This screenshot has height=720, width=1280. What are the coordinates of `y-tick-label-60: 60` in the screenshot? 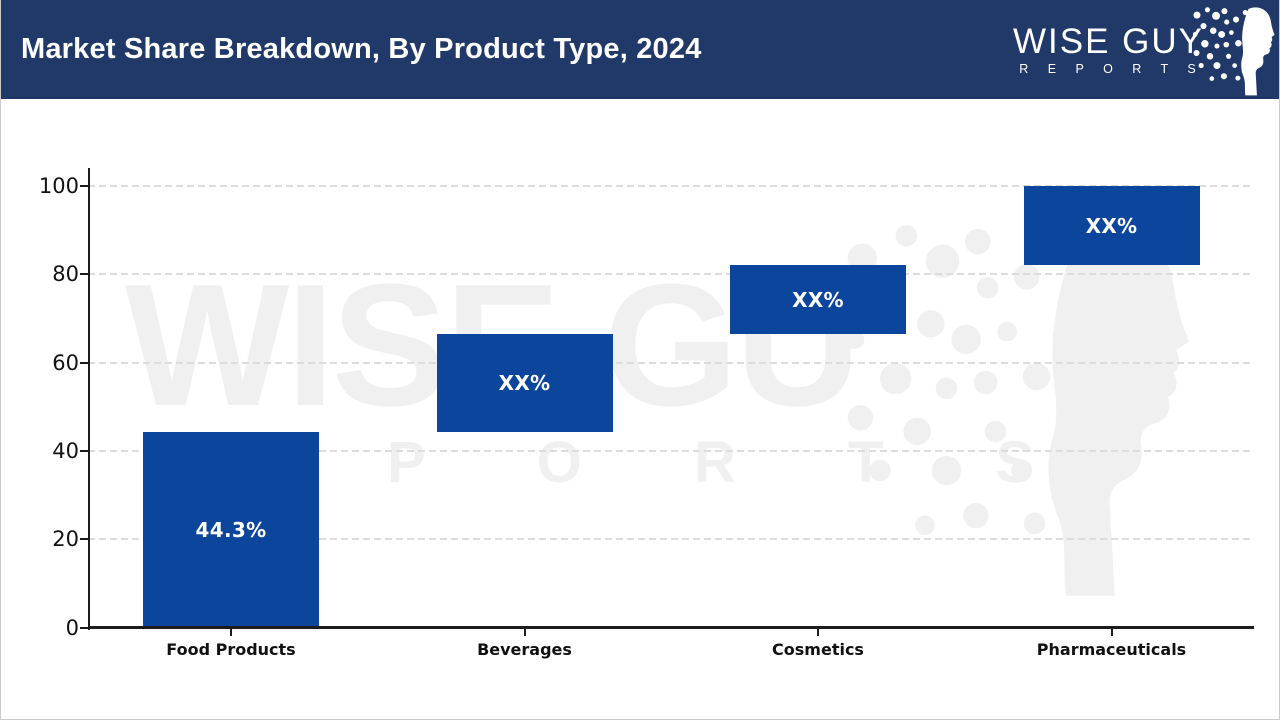 It's located at (65, 362).